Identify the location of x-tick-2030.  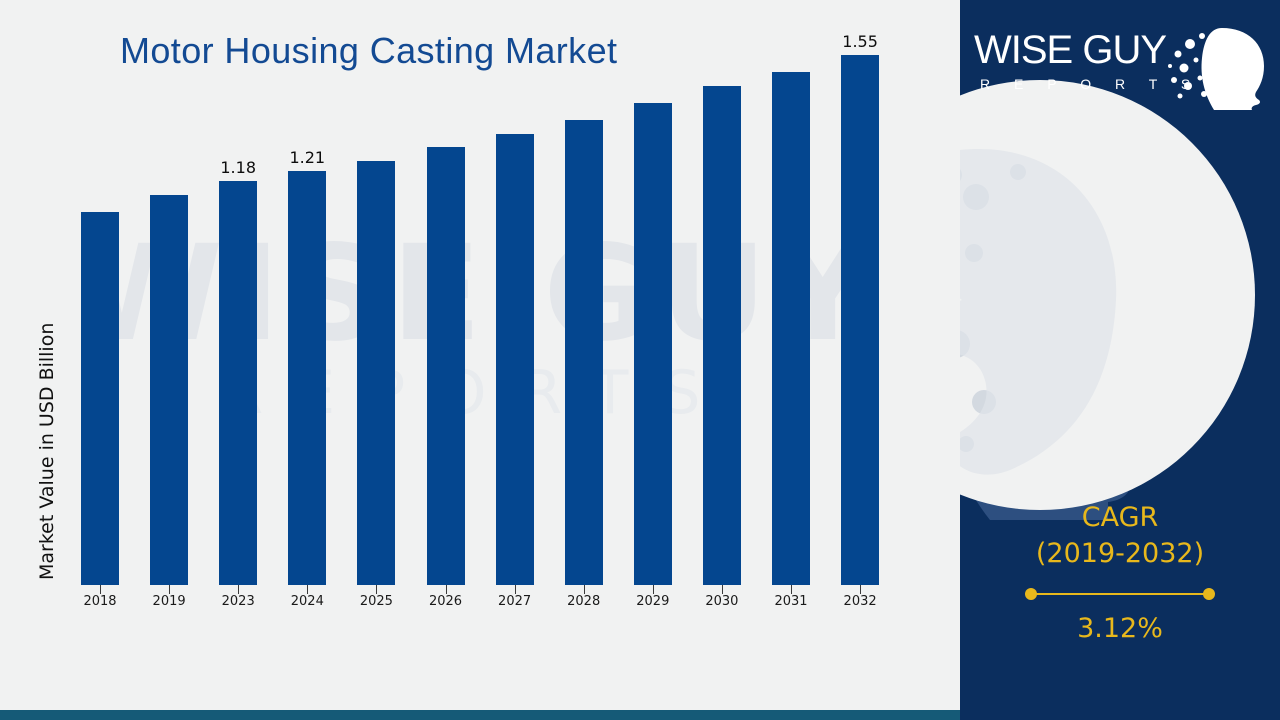
(722, 589).